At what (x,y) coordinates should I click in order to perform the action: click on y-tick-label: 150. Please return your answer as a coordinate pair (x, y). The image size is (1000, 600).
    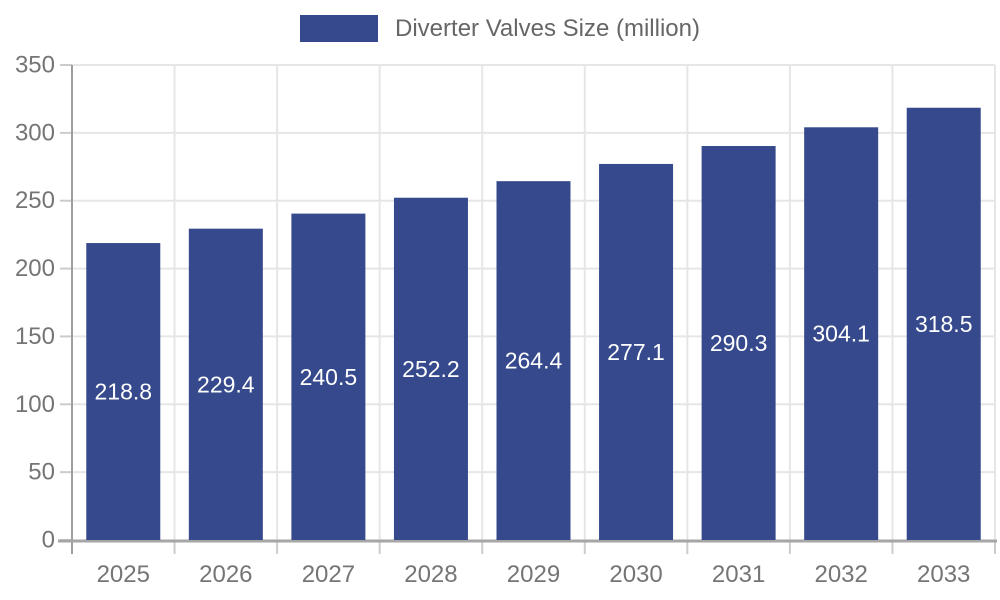
    Looking at the image, I should click on (35, 336).